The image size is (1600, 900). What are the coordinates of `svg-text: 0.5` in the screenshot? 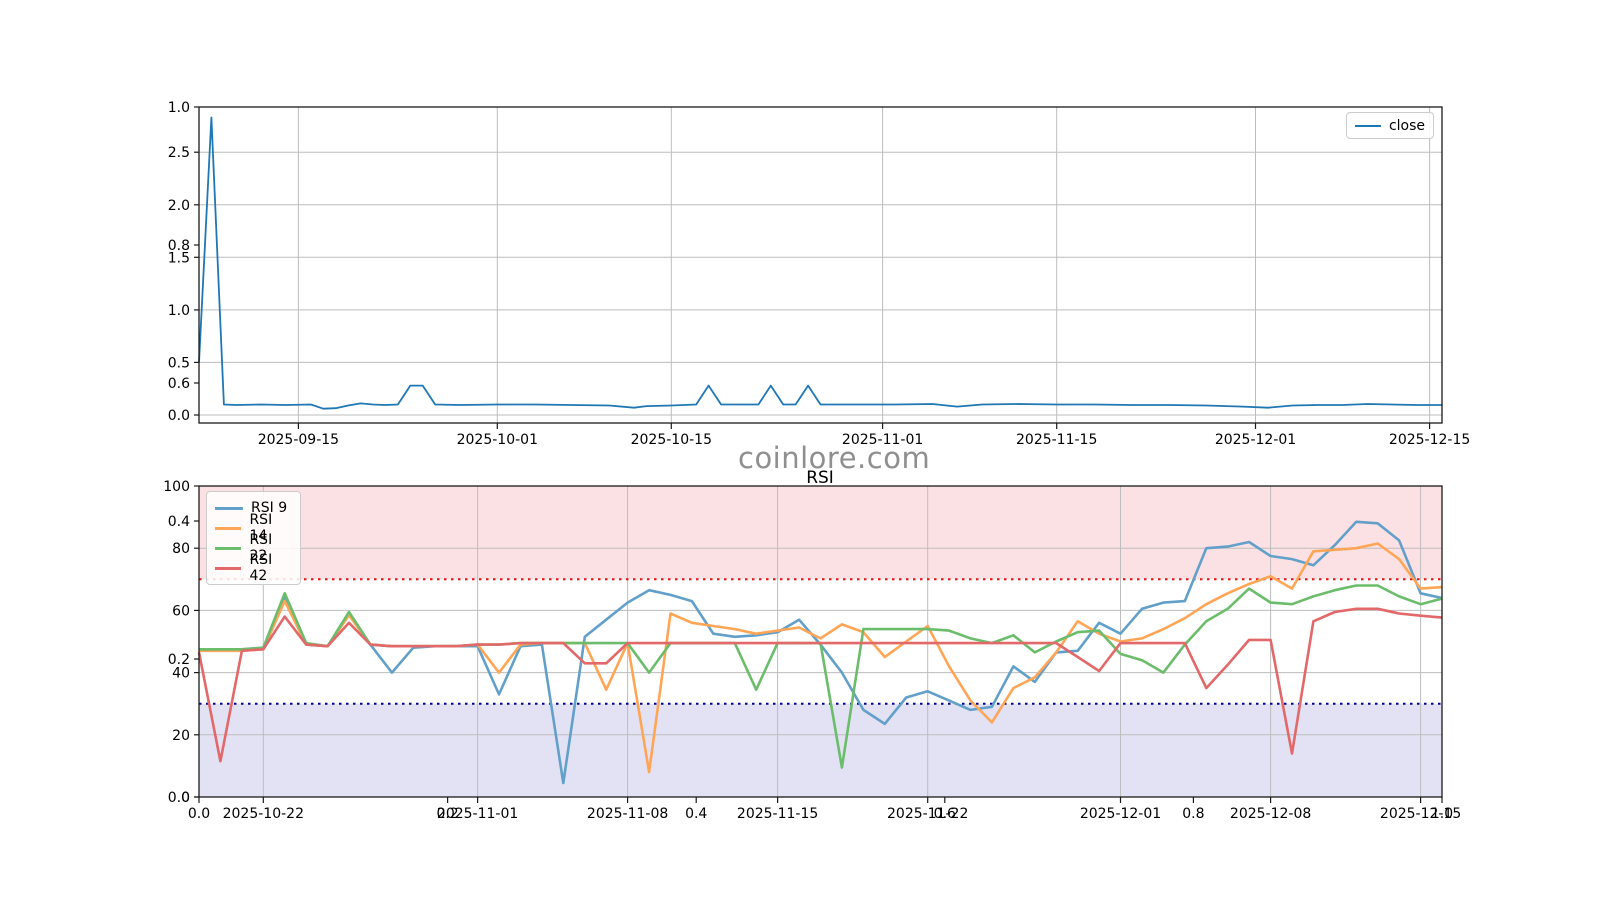 It's located at (179, 363).